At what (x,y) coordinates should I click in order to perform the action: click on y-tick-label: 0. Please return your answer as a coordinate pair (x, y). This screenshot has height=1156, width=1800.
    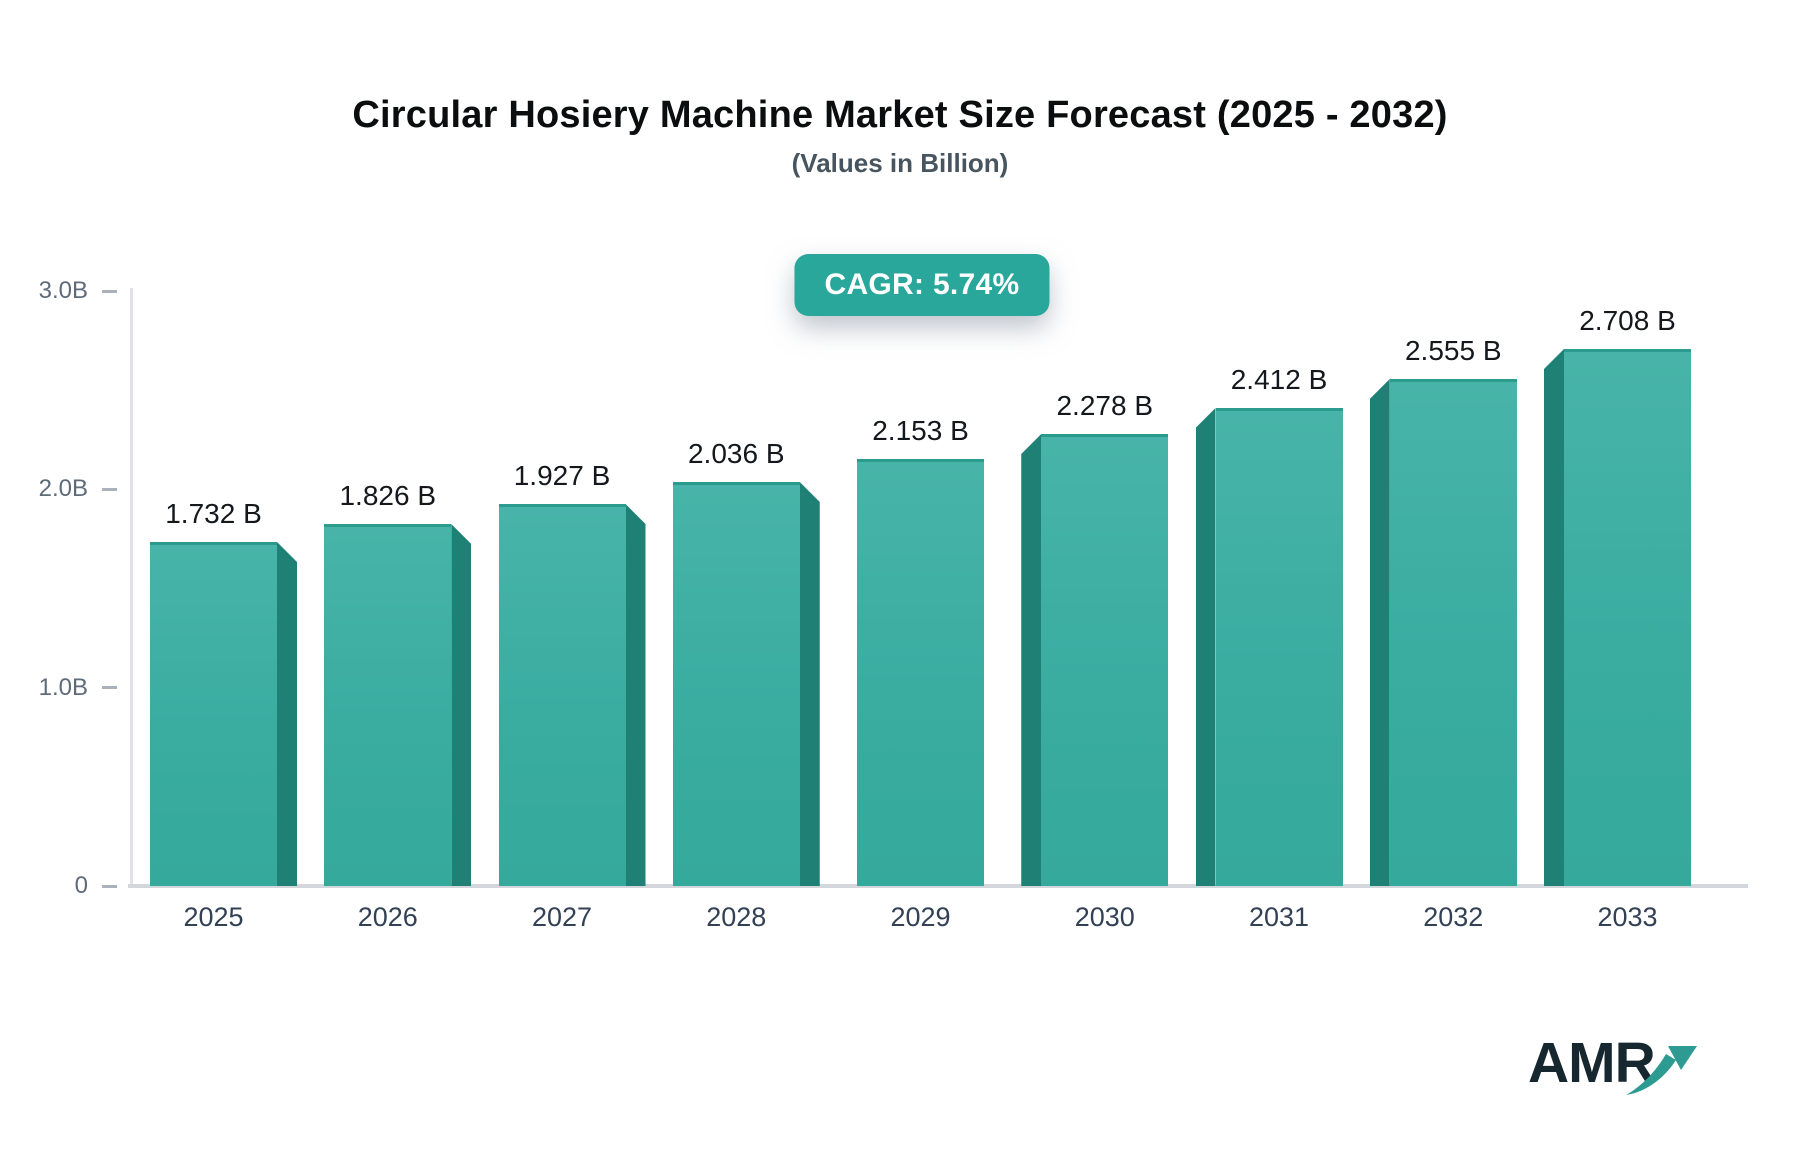
    Looking at the image, I should click on (81, 885).